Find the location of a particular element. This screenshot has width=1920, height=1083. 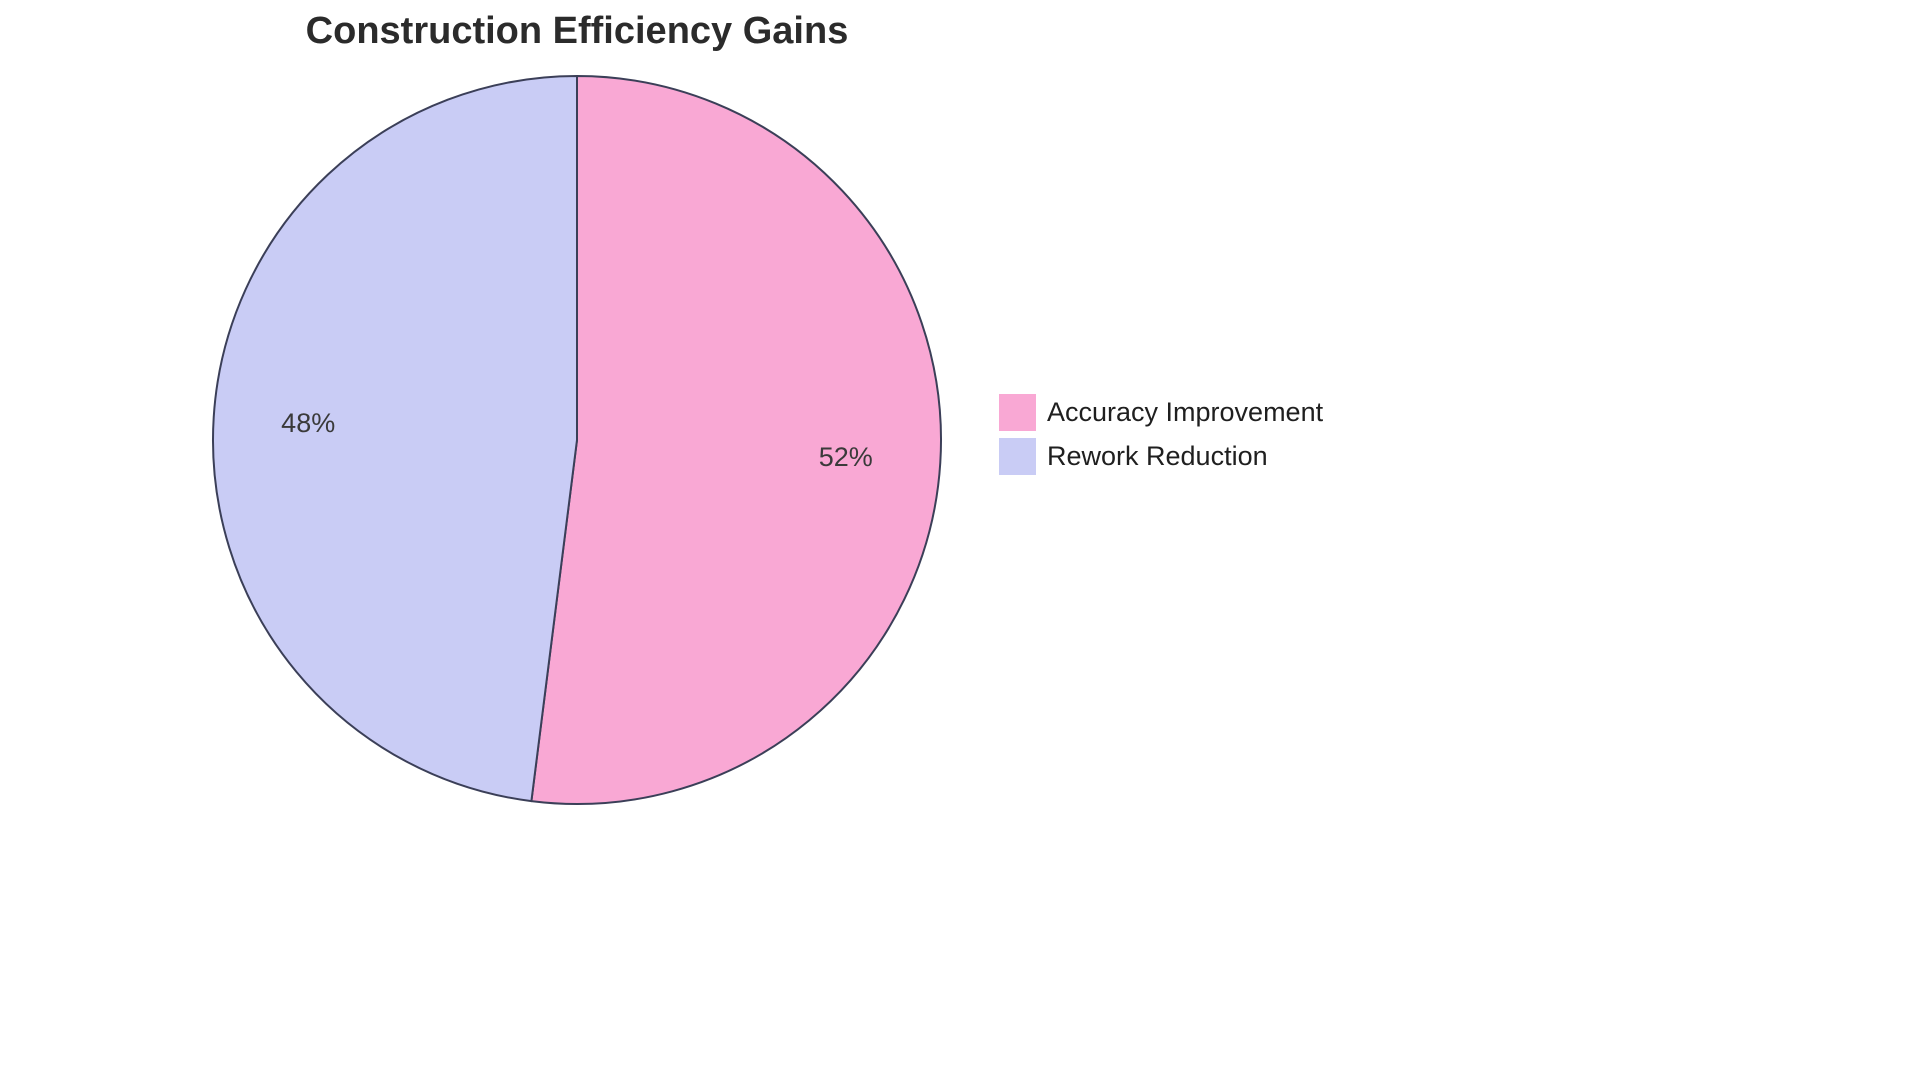

legend-item: Accuracy Improvement is located at coordinates (1161, 412).